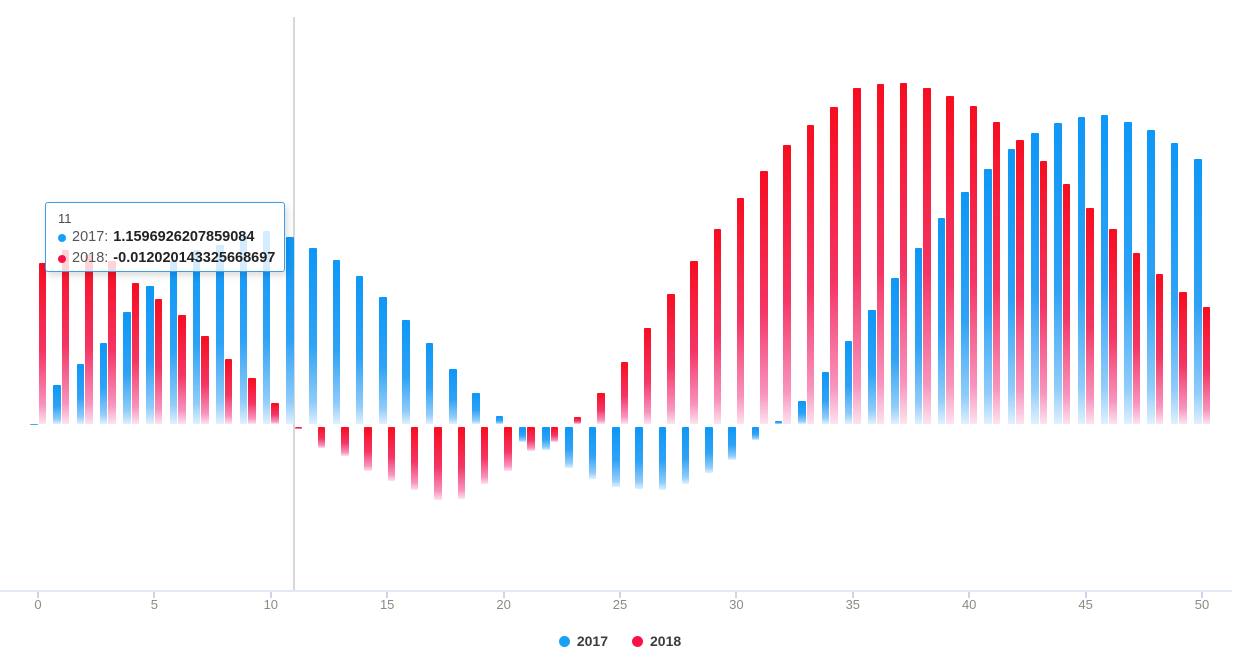 The height and width of the screenshot is (669, 1240). I want to click on bar-2018-x45, so click(1090, 316).